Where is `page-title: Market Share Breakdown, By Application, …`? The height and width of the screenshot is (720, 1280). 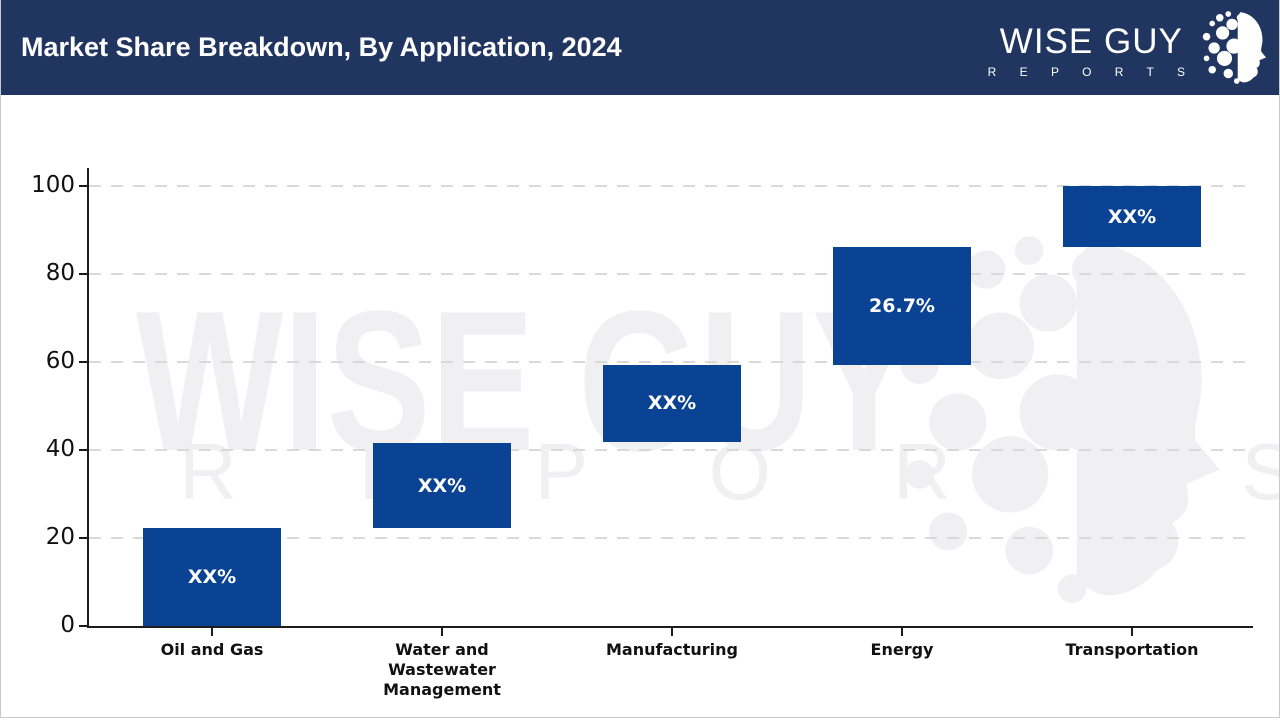 page-title: Market Share Breakdown, By Application, … is located at coordinates (321, 47).